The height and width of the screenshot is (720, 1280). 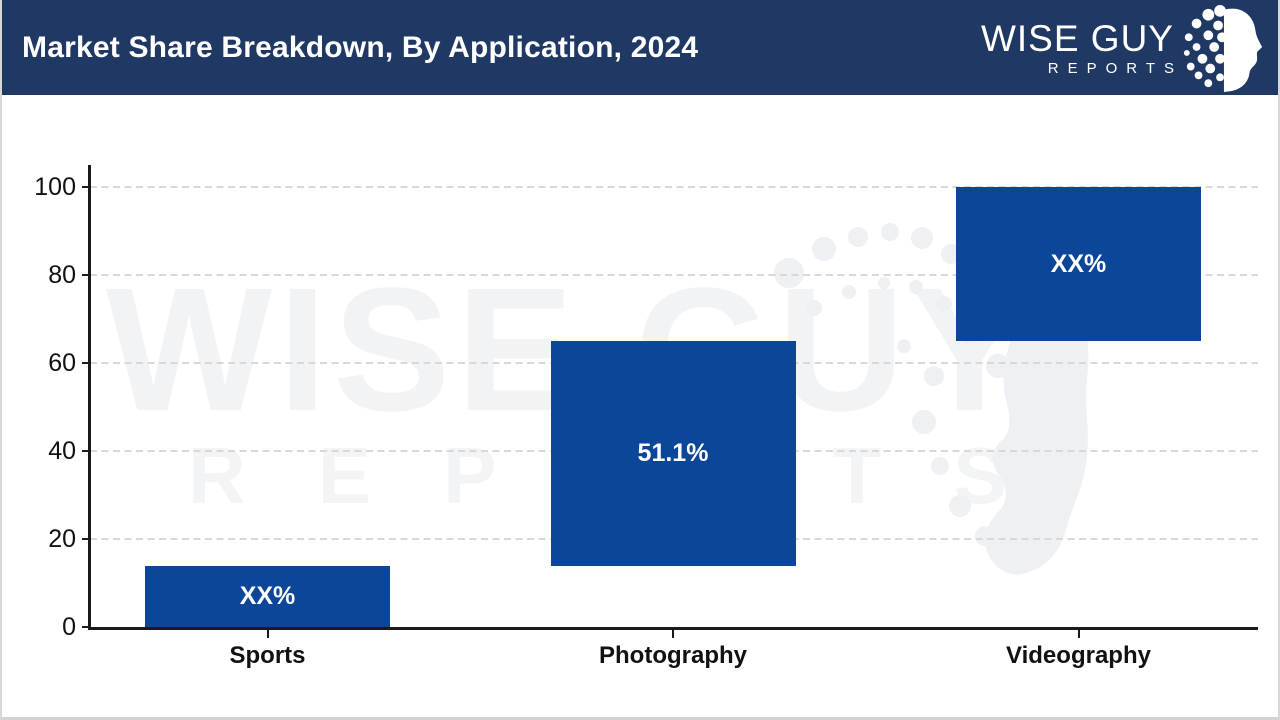 I want to click on y-tick-label: 60, so click(x=62, y=363).